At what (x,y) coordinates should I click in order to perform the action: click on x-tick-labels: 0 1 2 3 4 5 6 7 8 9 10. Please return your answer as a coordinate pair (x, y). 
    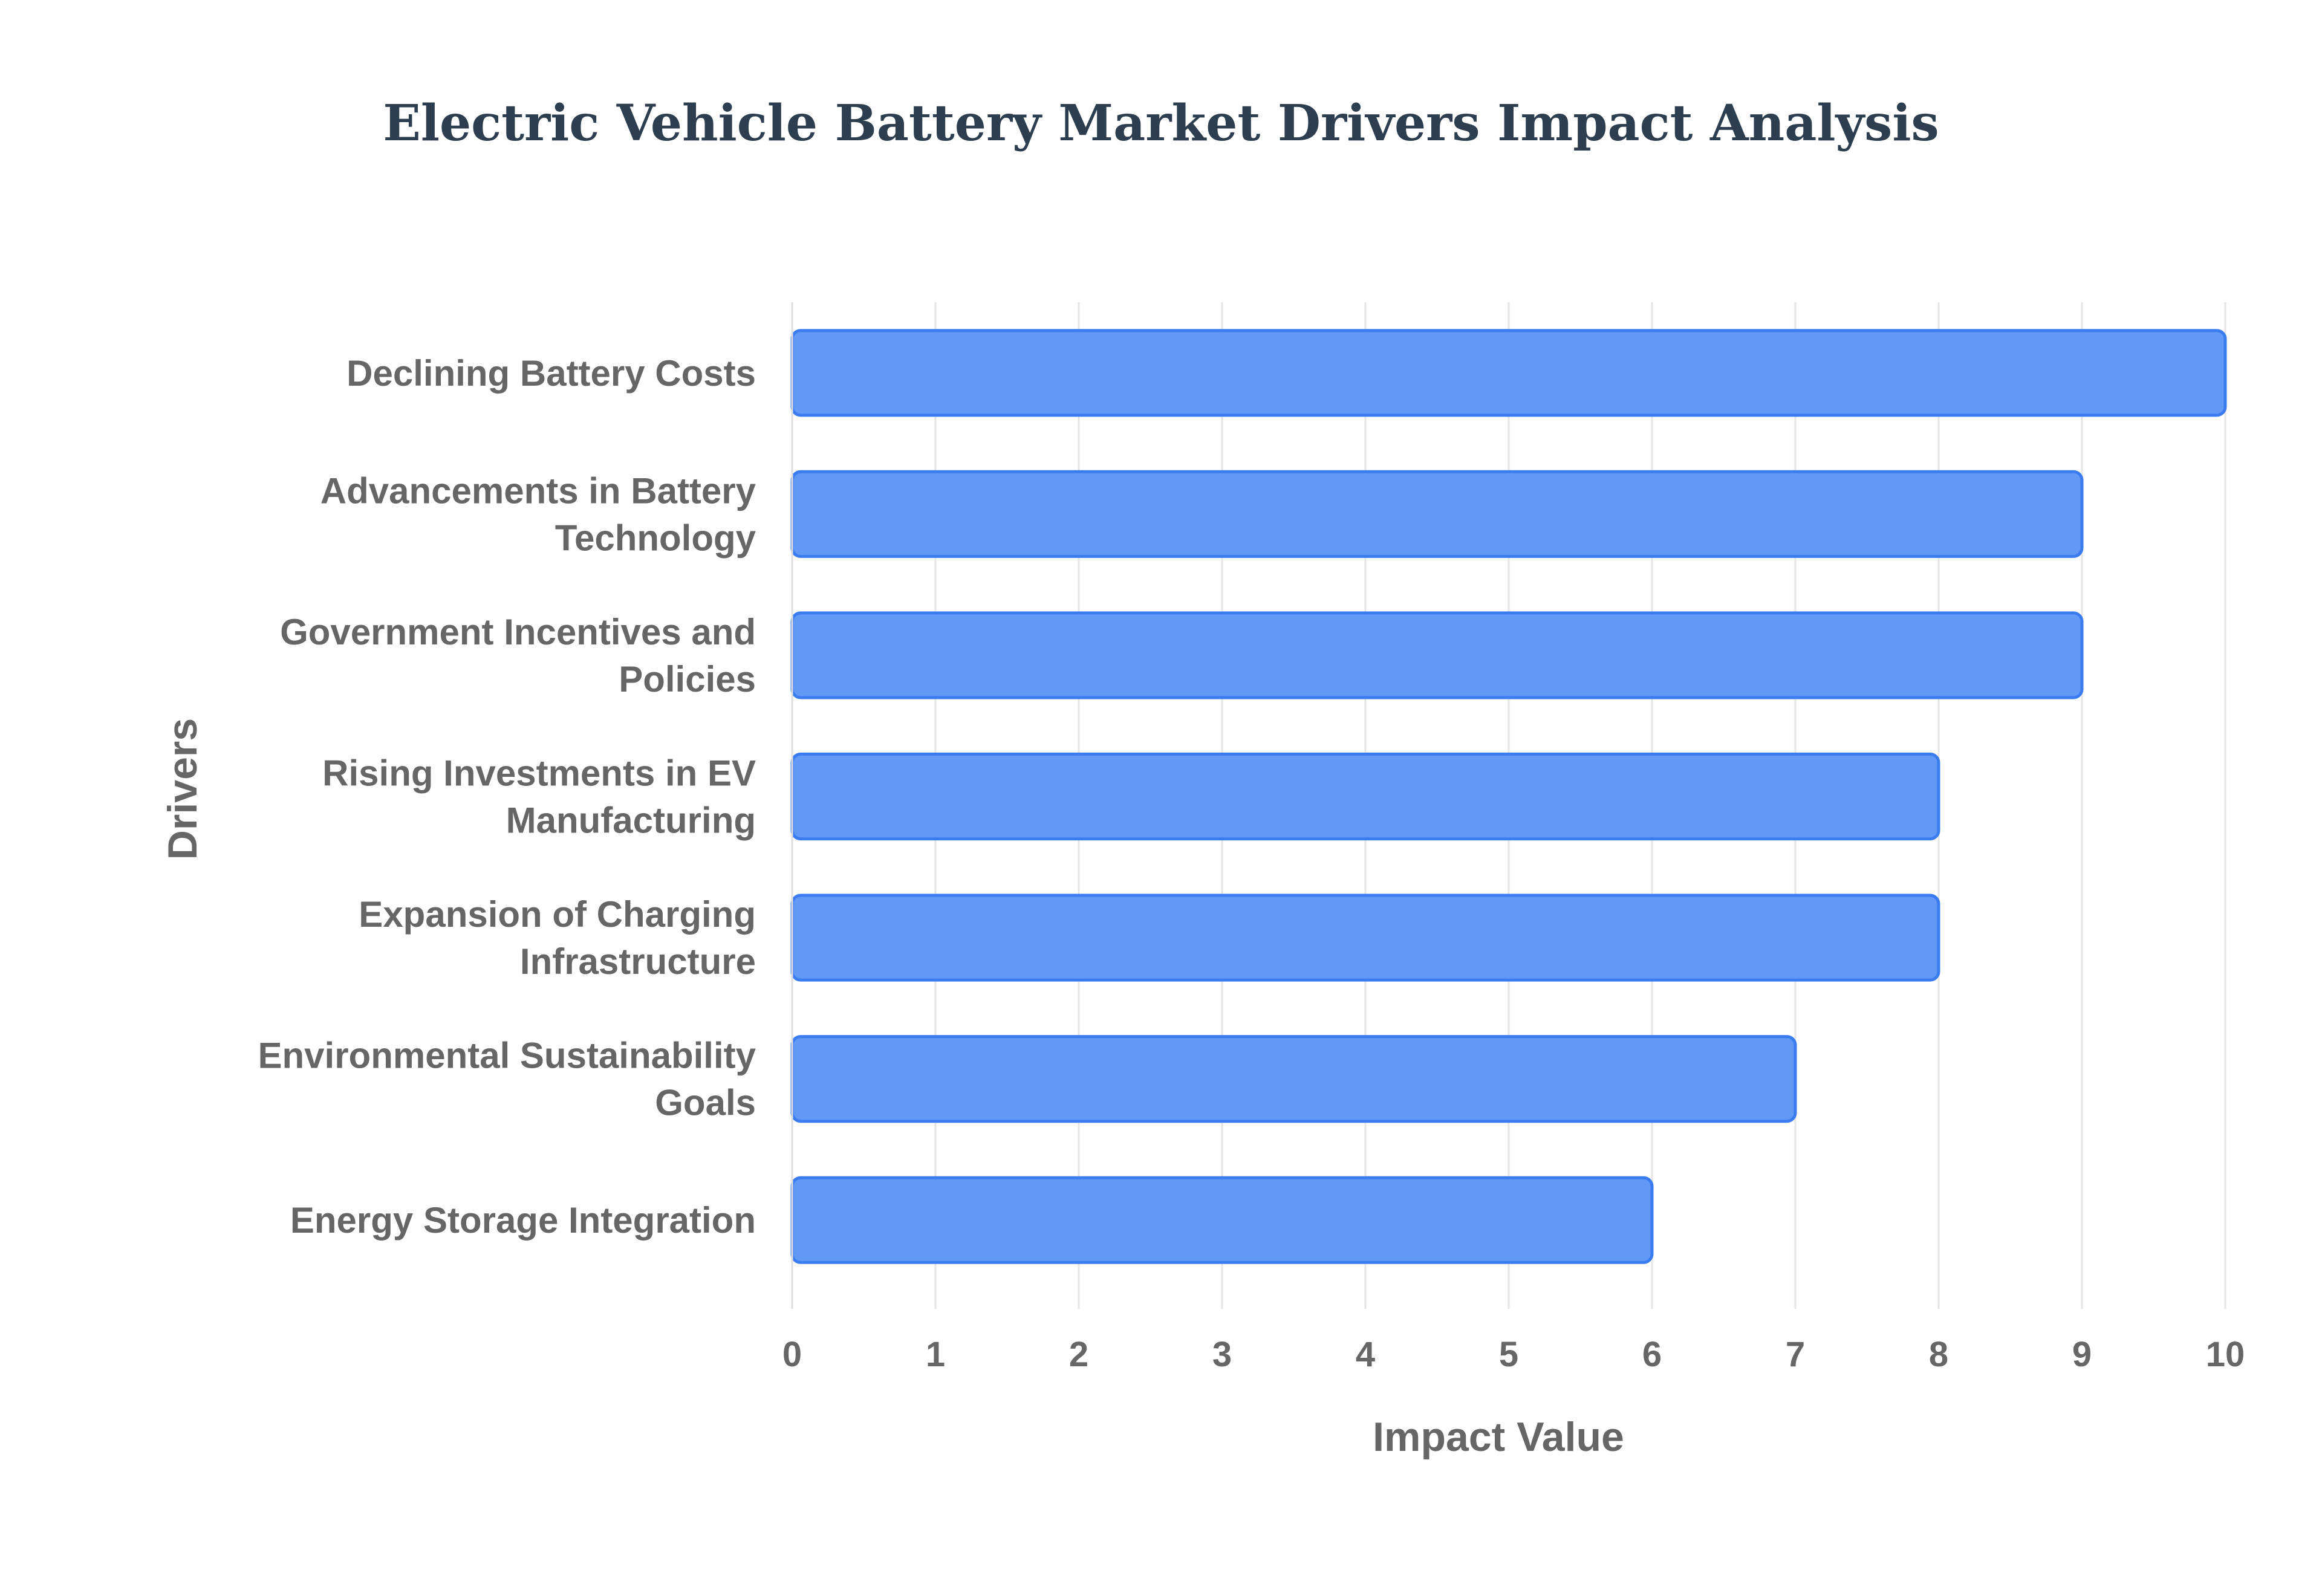
    Looking at the image, I should click on (1513, 1354).